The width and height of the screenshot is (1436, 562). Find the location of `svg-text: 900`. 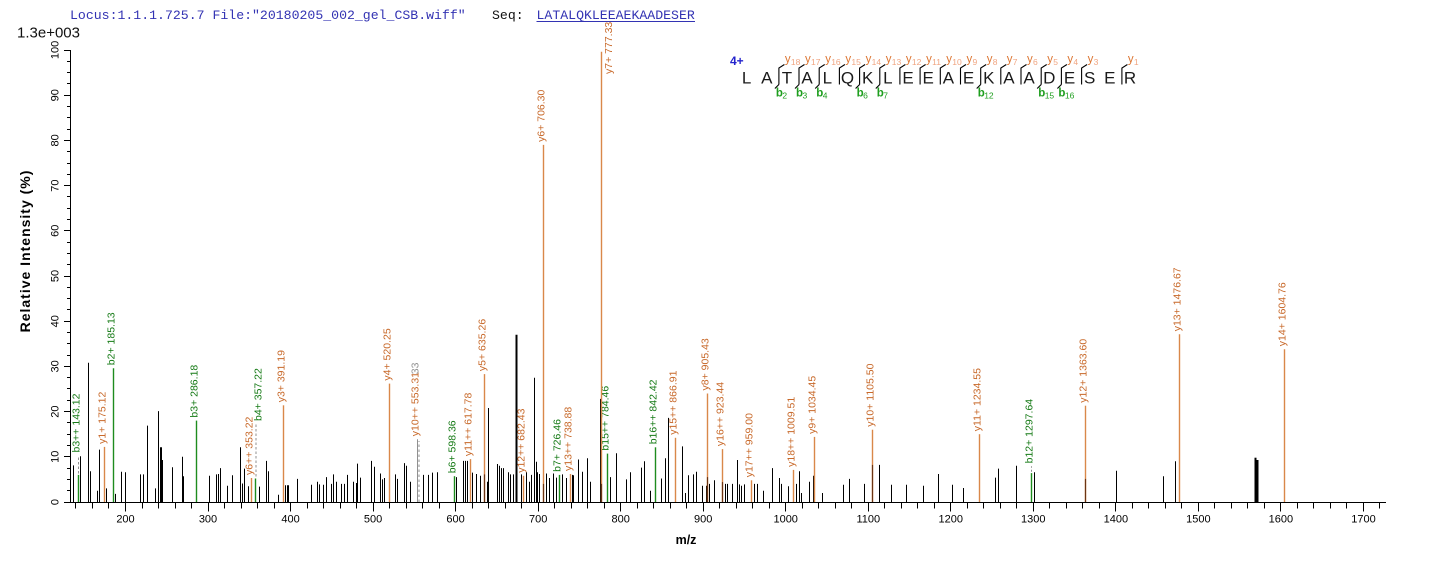

svg-text: 900 is located at coordinates (703, 520).